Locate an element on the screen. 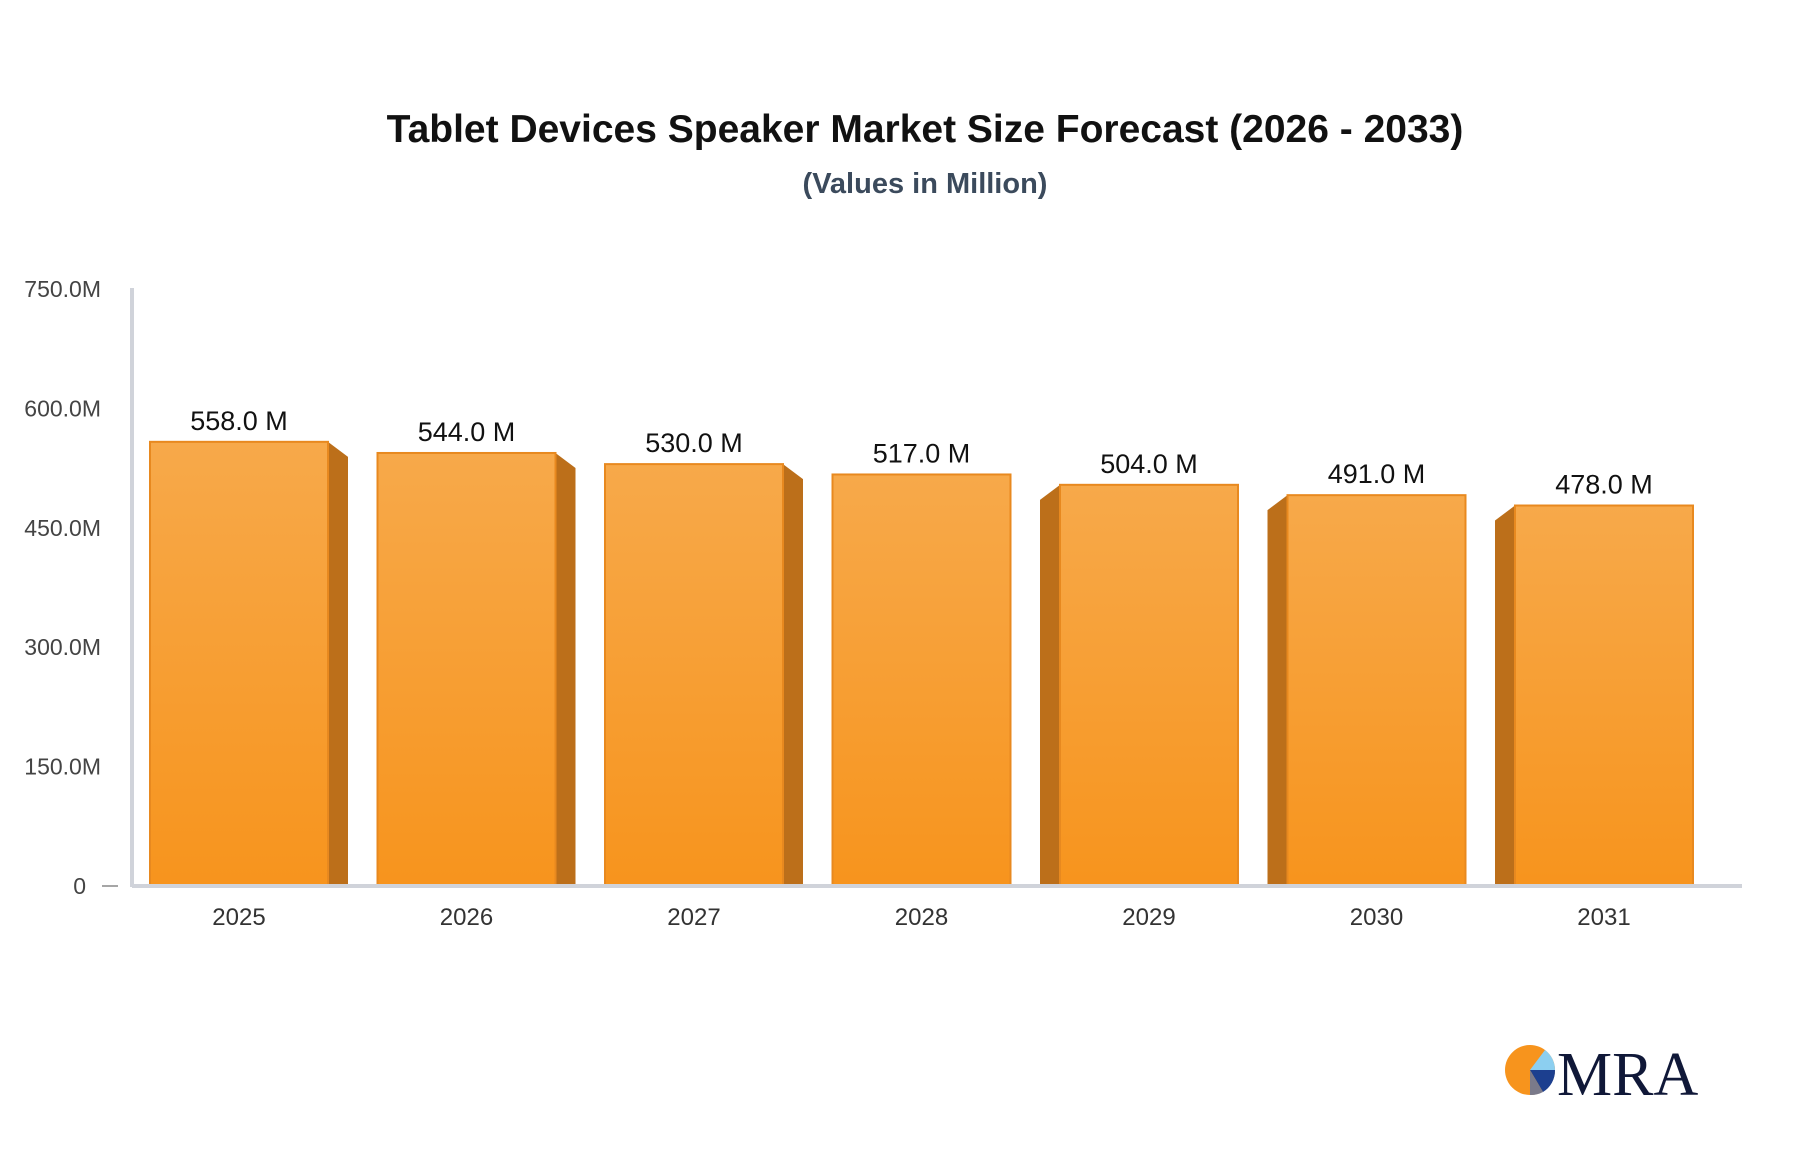  data-label: 558.0 M is located at coordinates (239, 421).